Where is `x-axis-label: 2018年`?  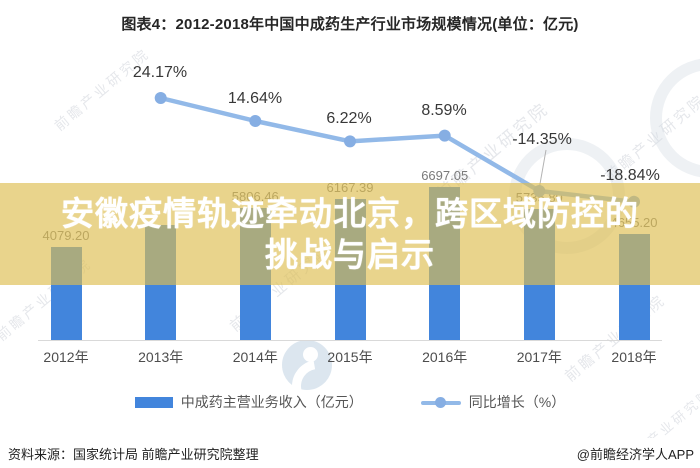
x-axis-label: 2018年 is located at coordinates (634, 357).